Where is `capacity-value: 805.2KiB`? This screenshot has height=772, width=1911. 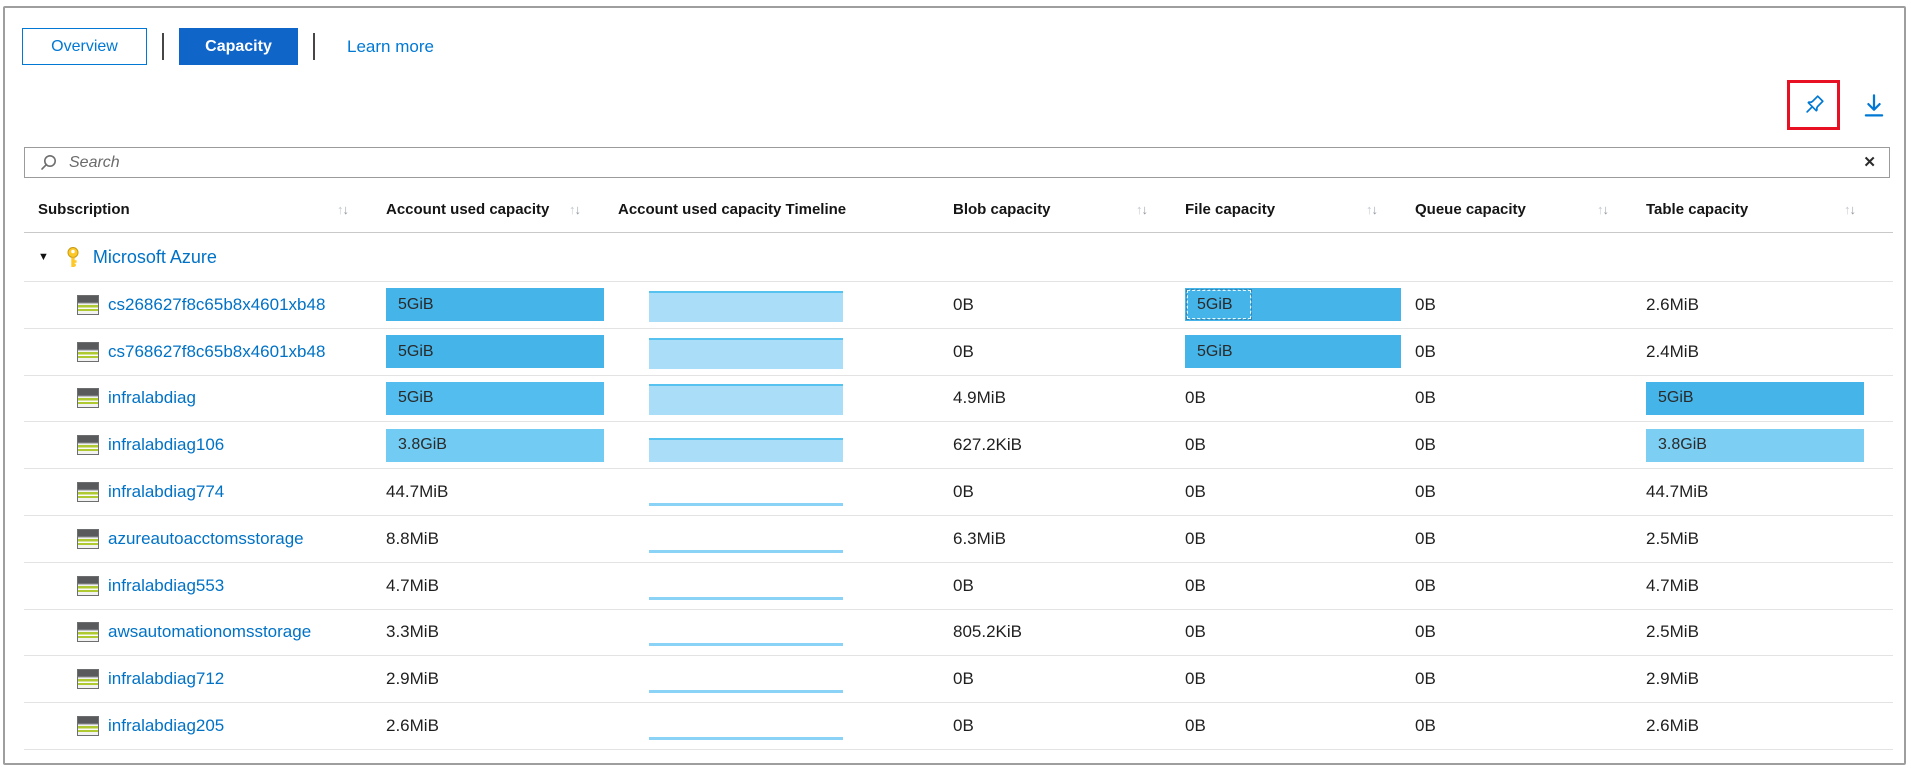 capacity-value: 805.2KiB is located at coordinates (987, 632).